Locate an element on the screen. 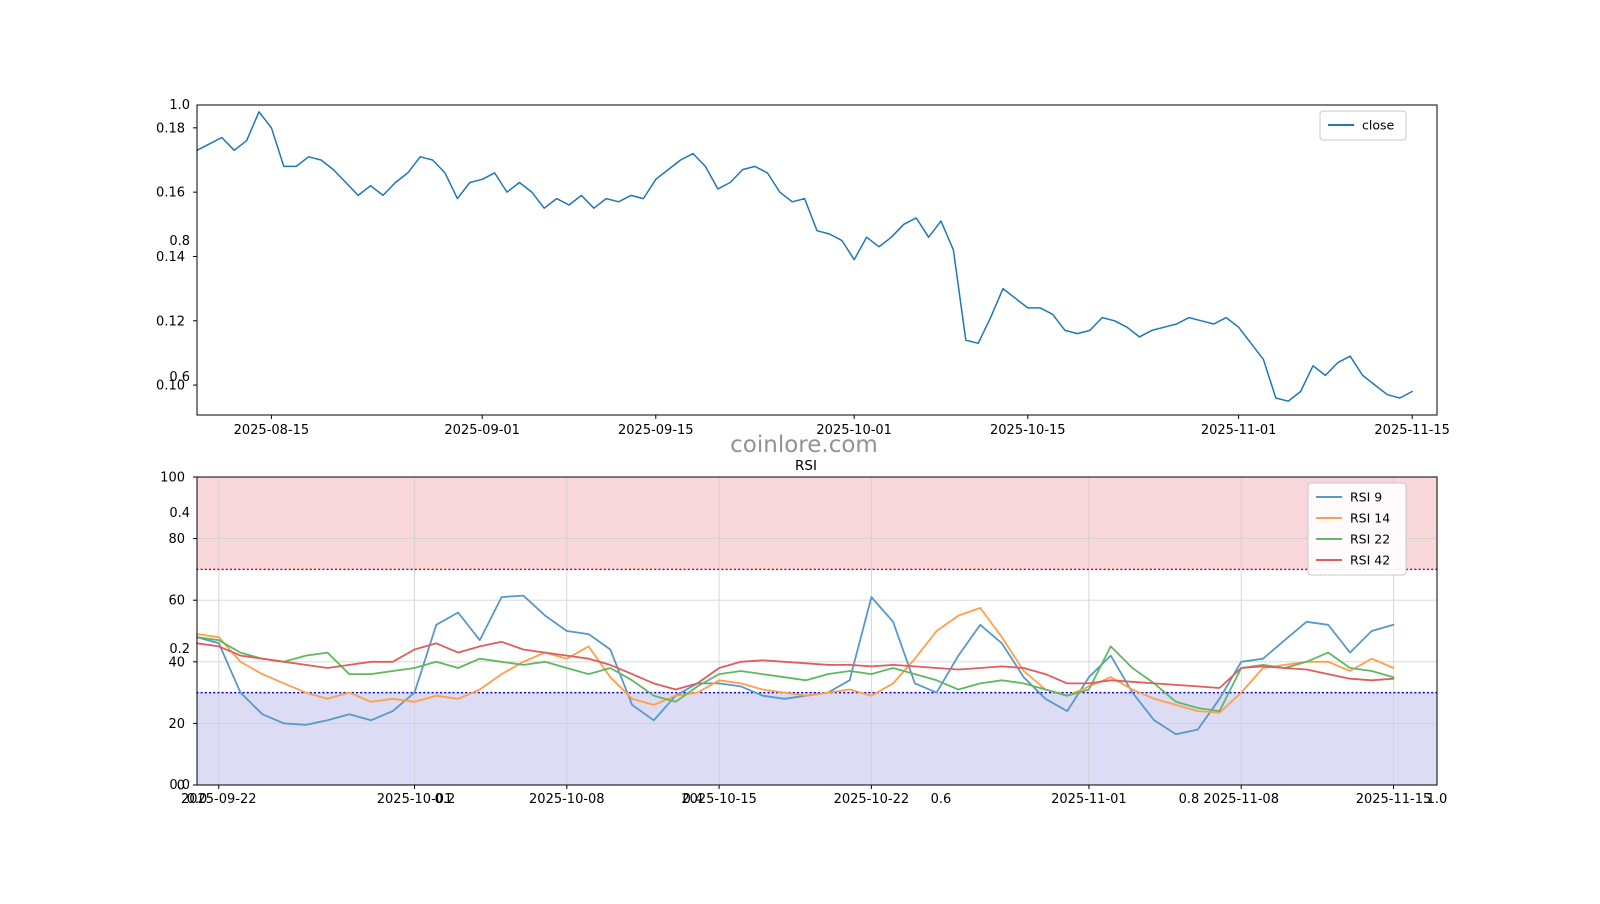 The width and height of the screenshot is (1600, 904). watermark: coinlore.com is located at coordinates (804, 445).